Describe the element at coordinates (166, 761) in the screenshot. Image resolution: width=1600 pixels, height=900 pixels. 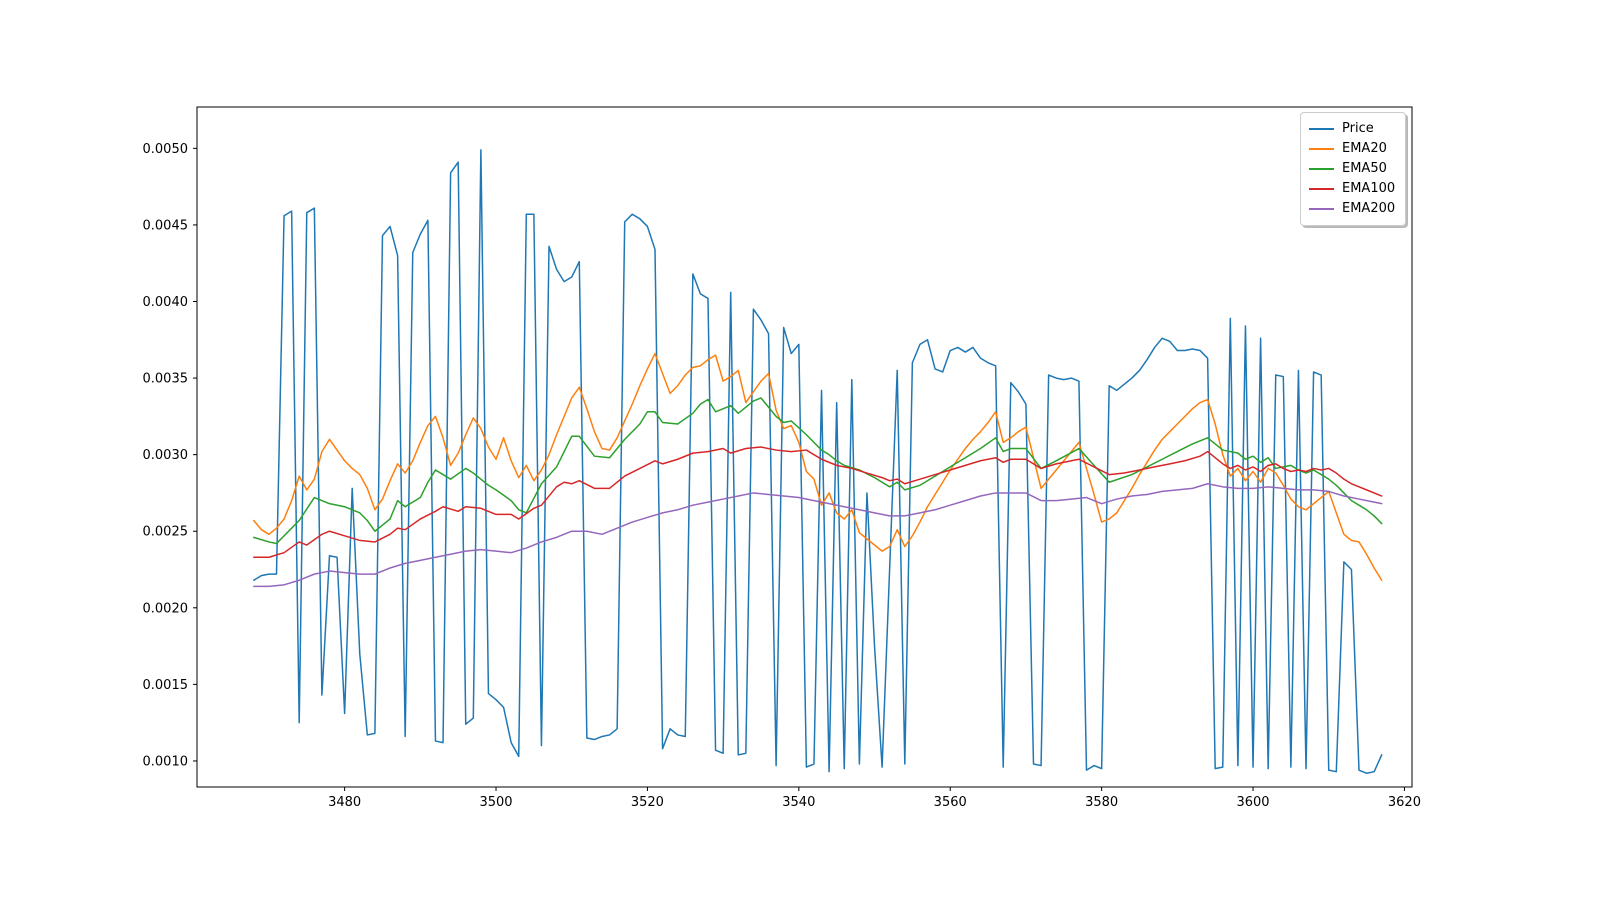
I see `y-tick-label: 0.0010` at that location.